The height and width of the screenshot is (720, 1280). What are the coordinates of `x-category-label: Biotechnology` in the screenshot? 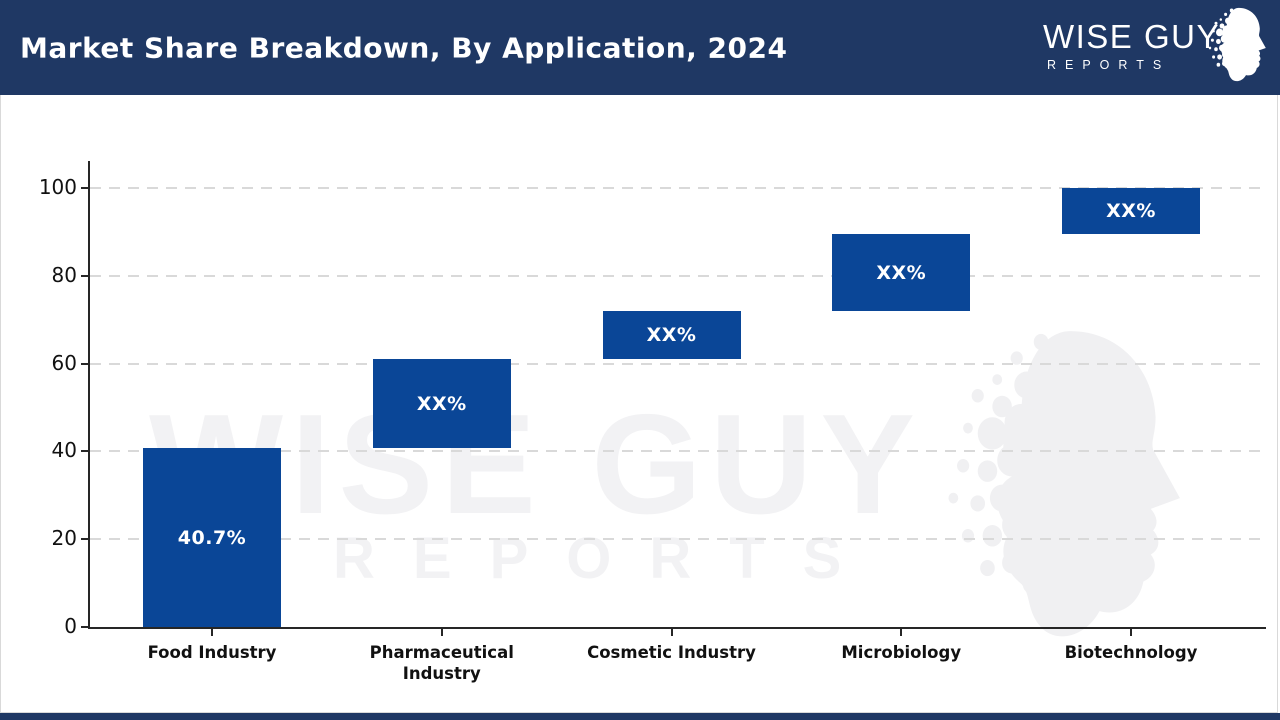 It's located at (1131, 652).